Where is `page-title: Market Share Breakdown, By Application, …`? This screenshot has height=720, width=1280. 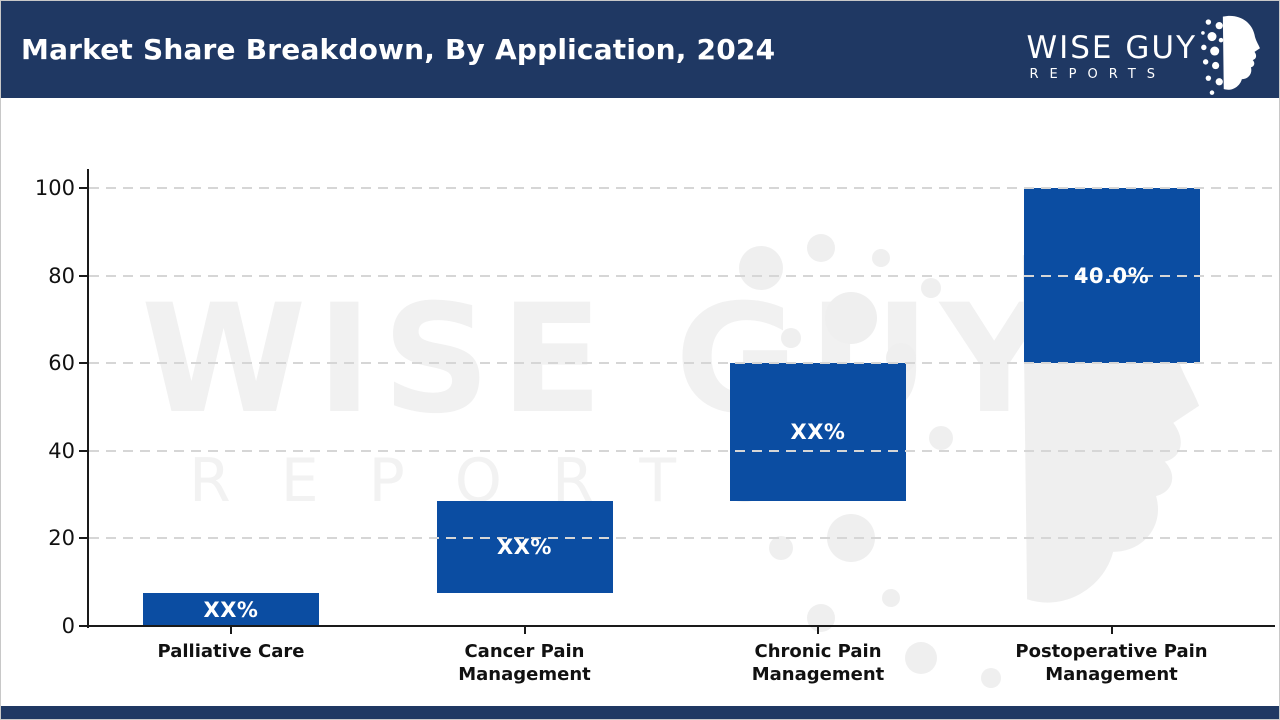 page-title: Market Share Breakdown, By Application, … is located at coordinates (398, 49).